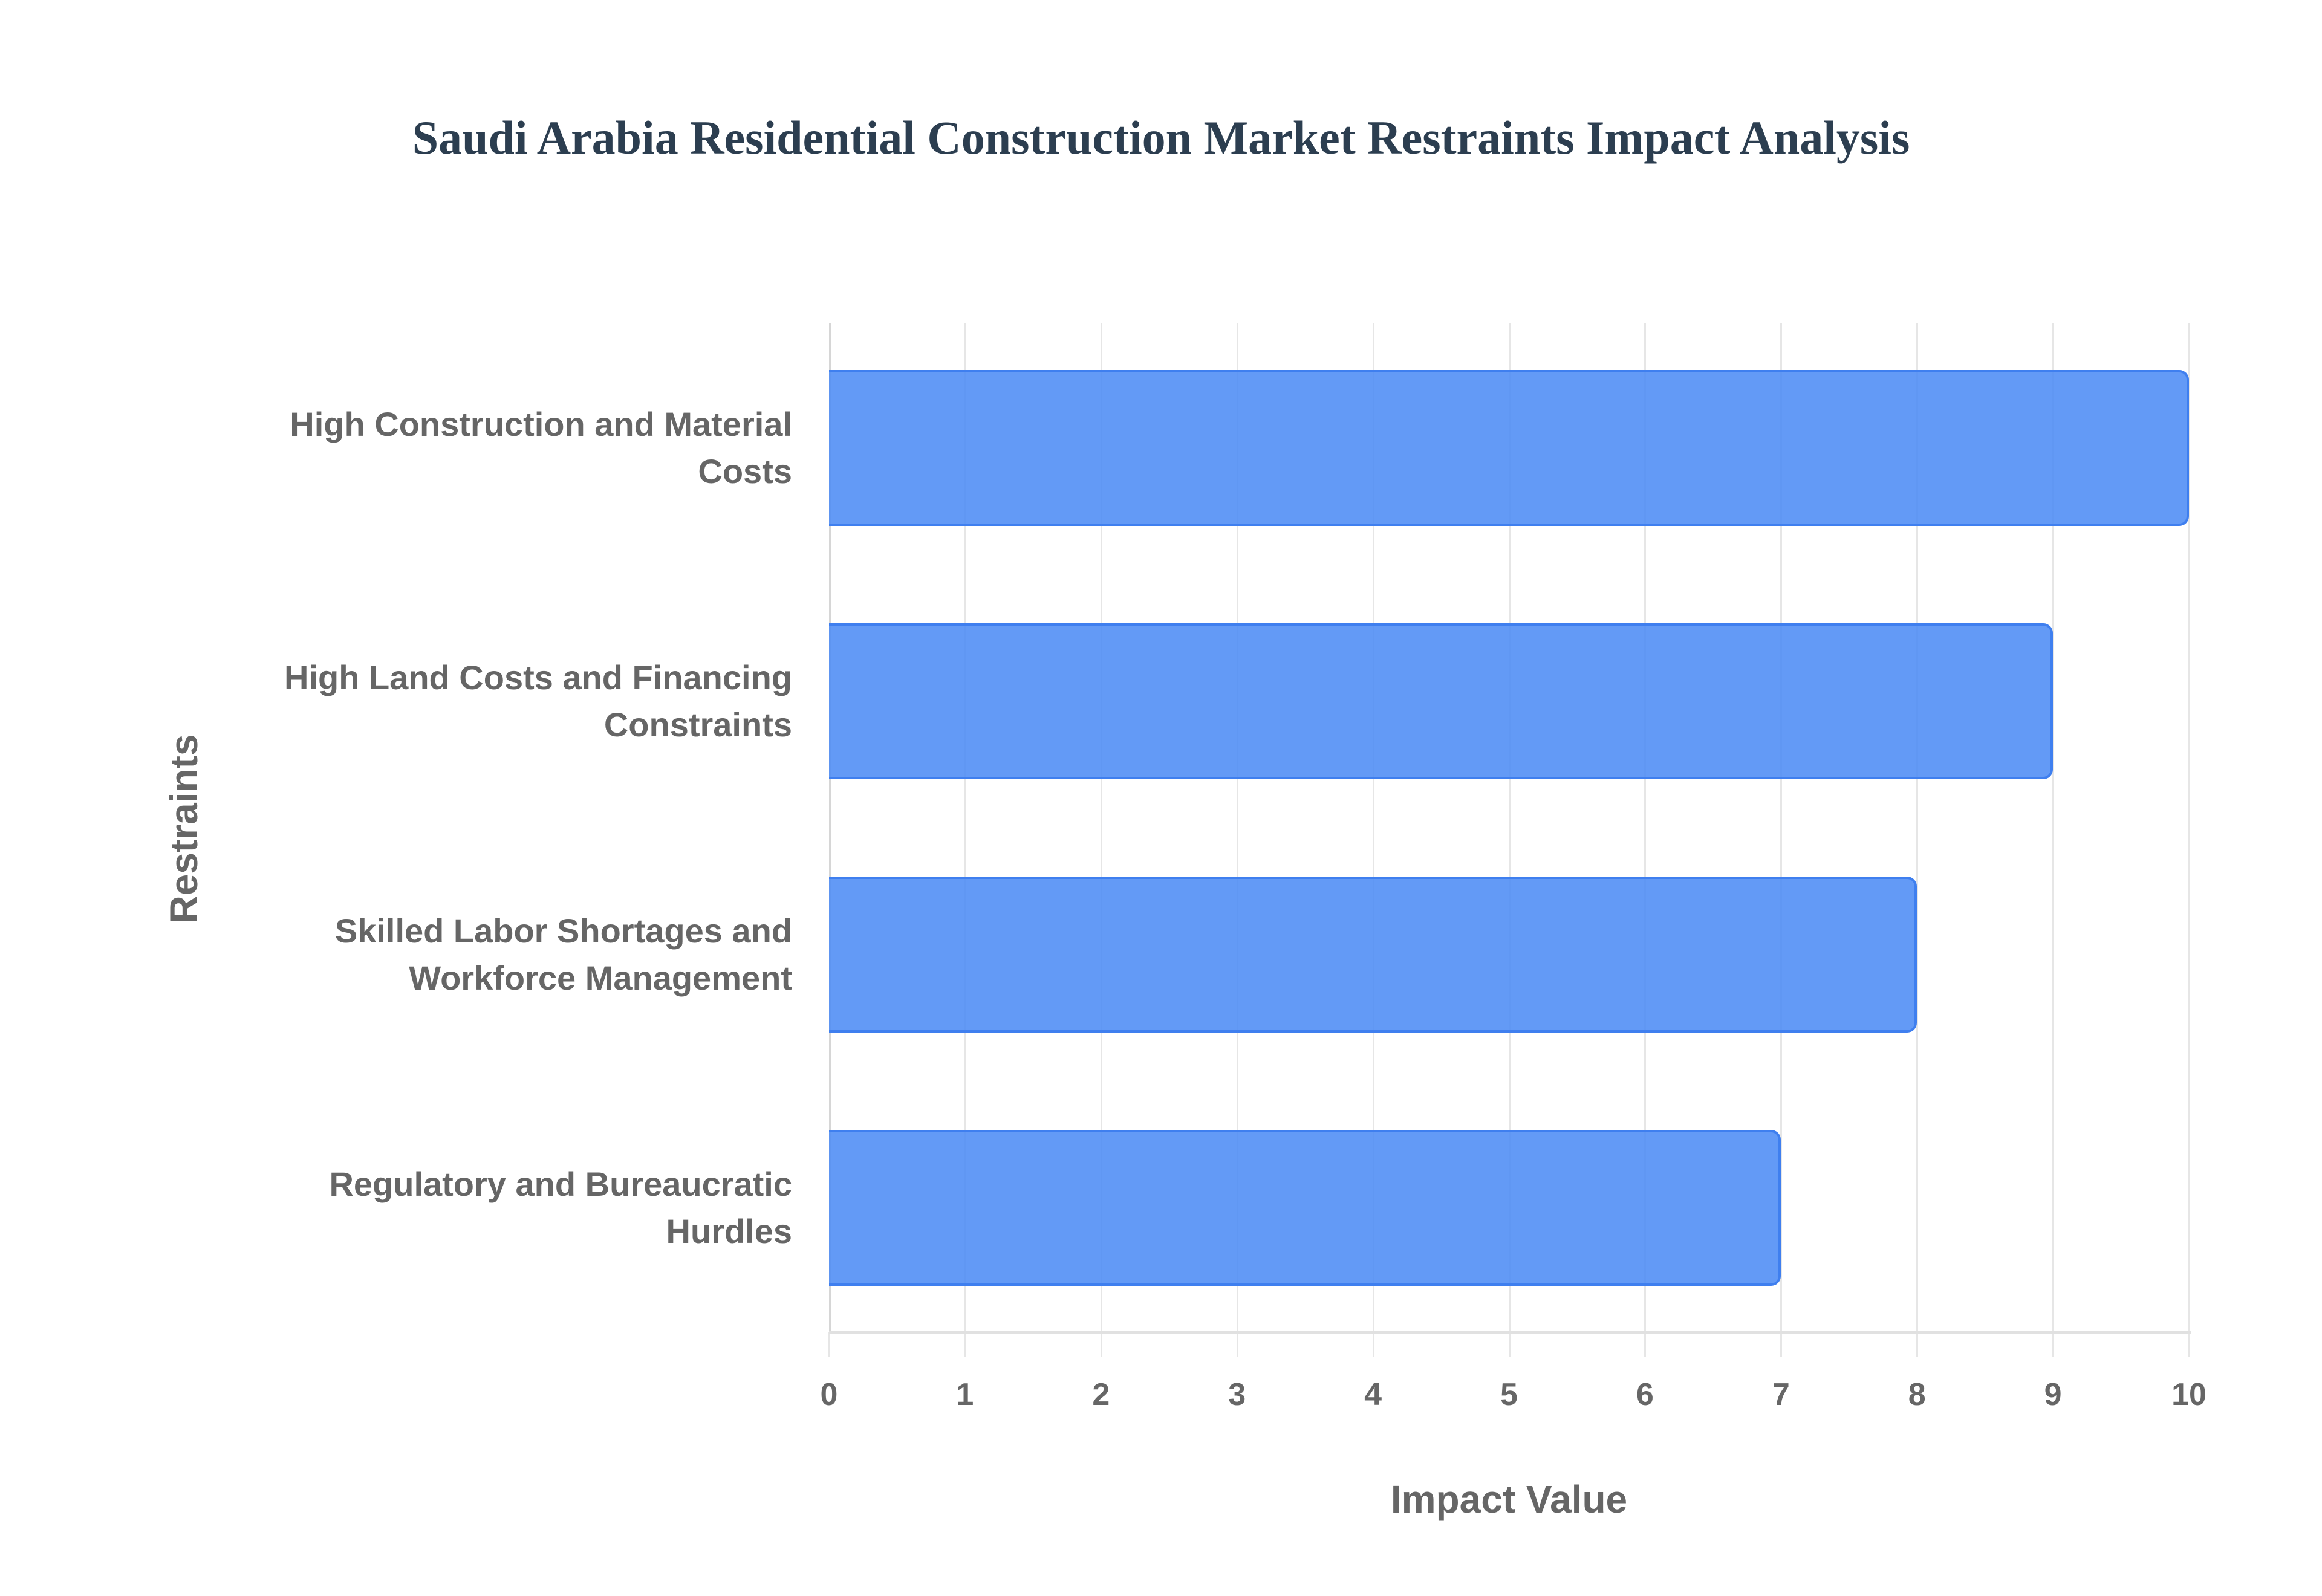  I want to click on x-tick-label: 5, so click(1509, 1394).